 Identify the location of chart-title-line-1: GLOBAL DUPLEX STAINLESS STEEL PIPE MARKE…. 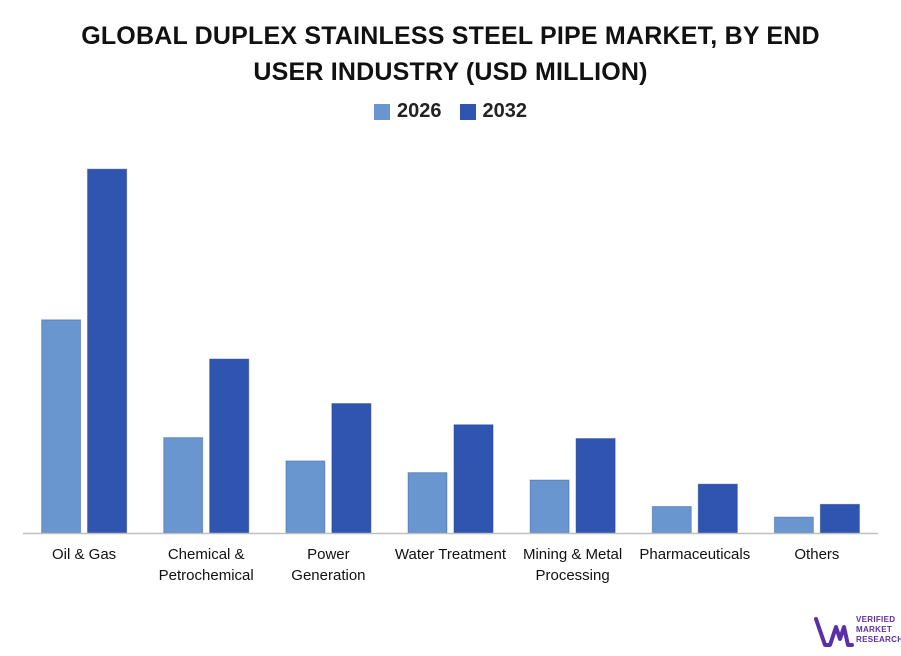
(450, 36).